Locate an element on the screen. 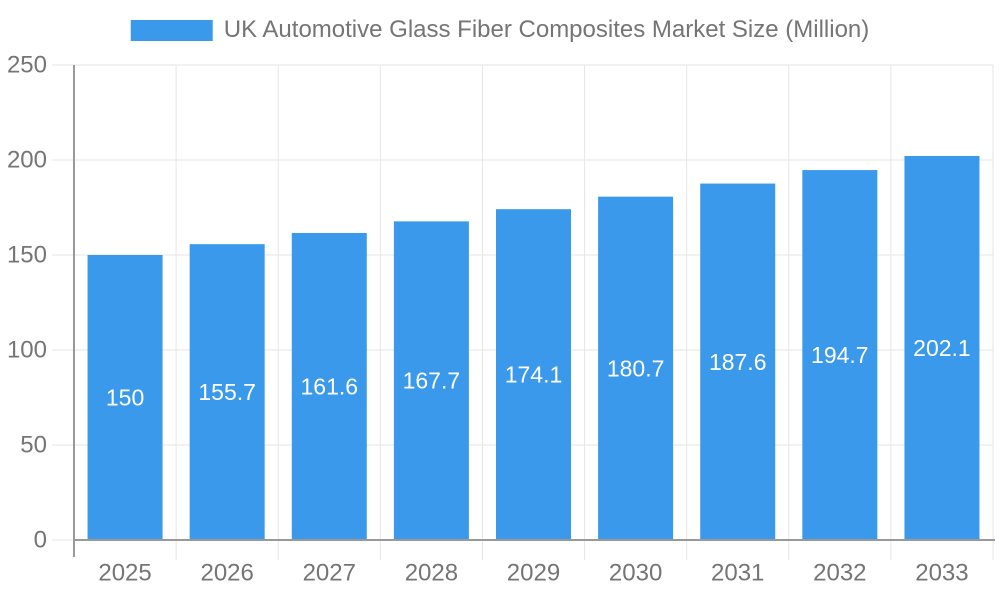 The height and width of the screenshot is (600, 1000). bar-2033 is located at coordinates (942, 348).